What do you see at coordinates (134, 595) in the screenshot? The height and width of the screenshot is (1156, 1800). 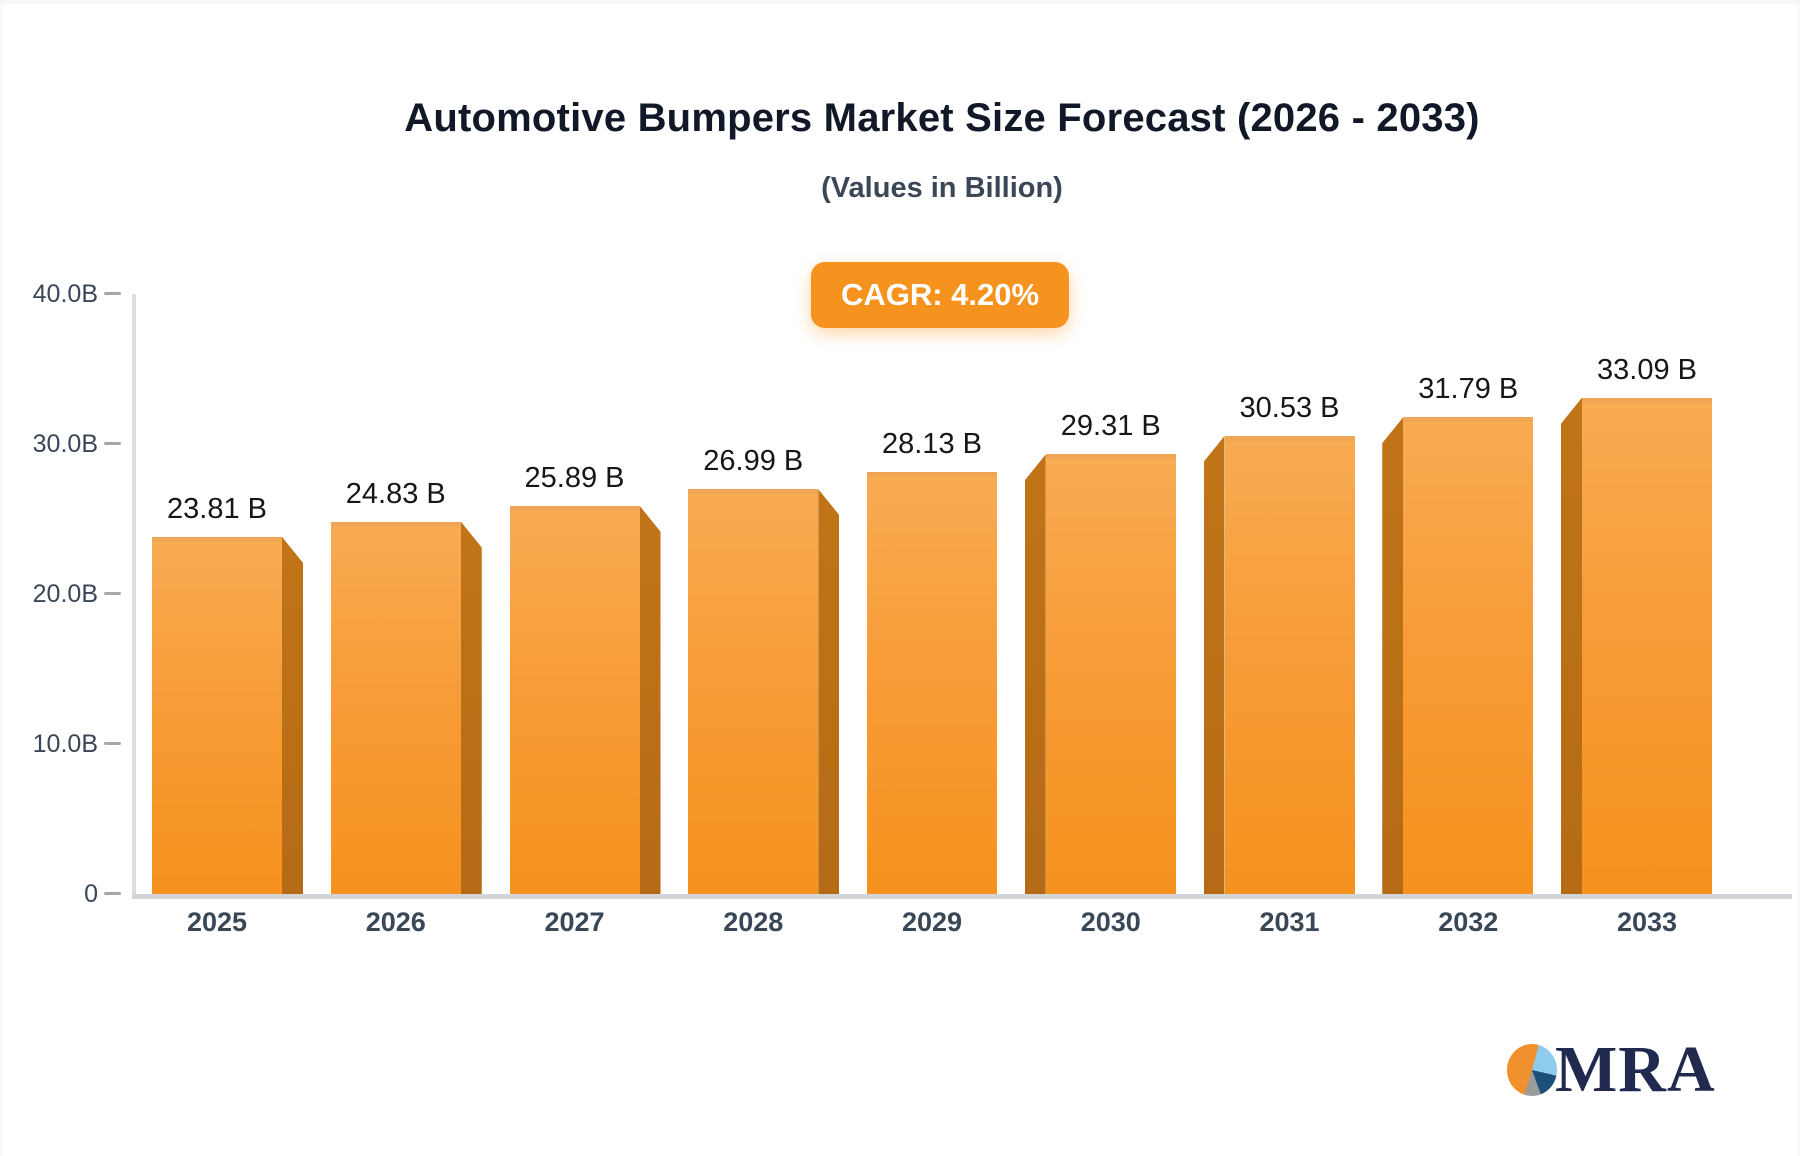 I see `y-axis-line` at bounding box center [134, 595].